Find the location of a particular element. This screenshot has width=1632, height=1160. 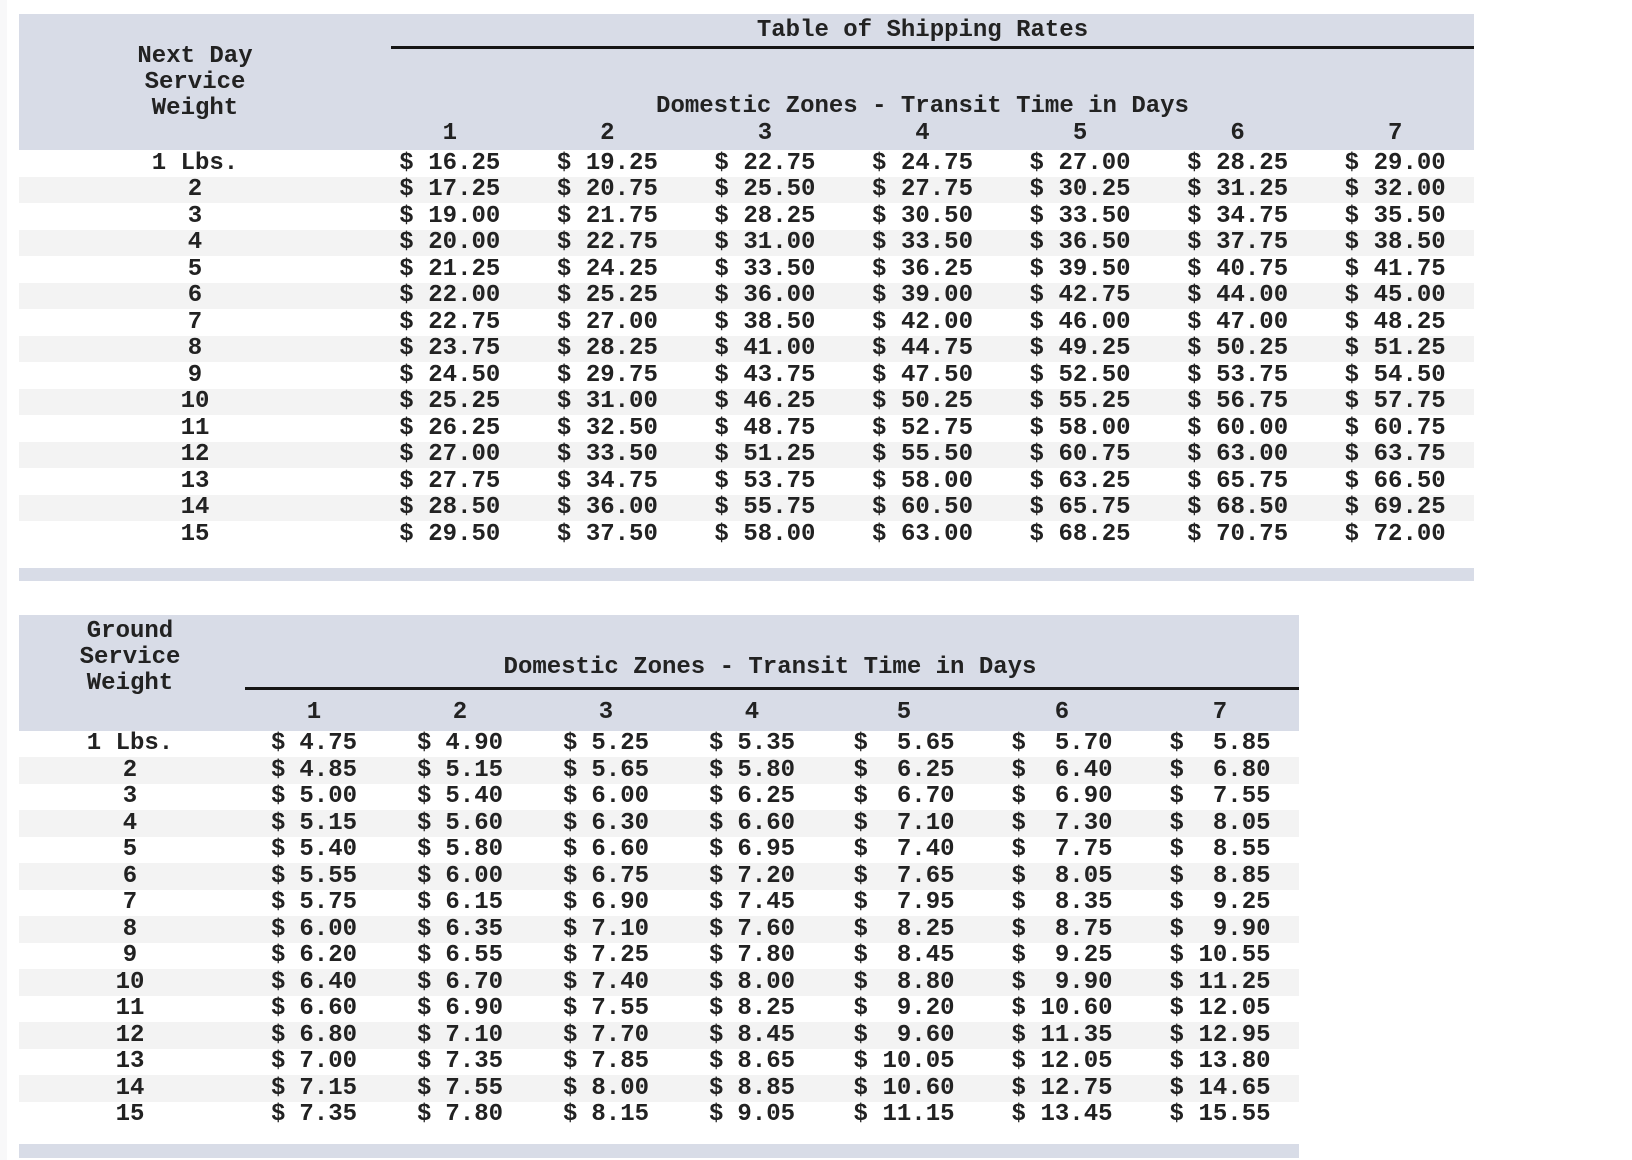

rate-amount: $12.95 is located at coordinates (1220, 1035).